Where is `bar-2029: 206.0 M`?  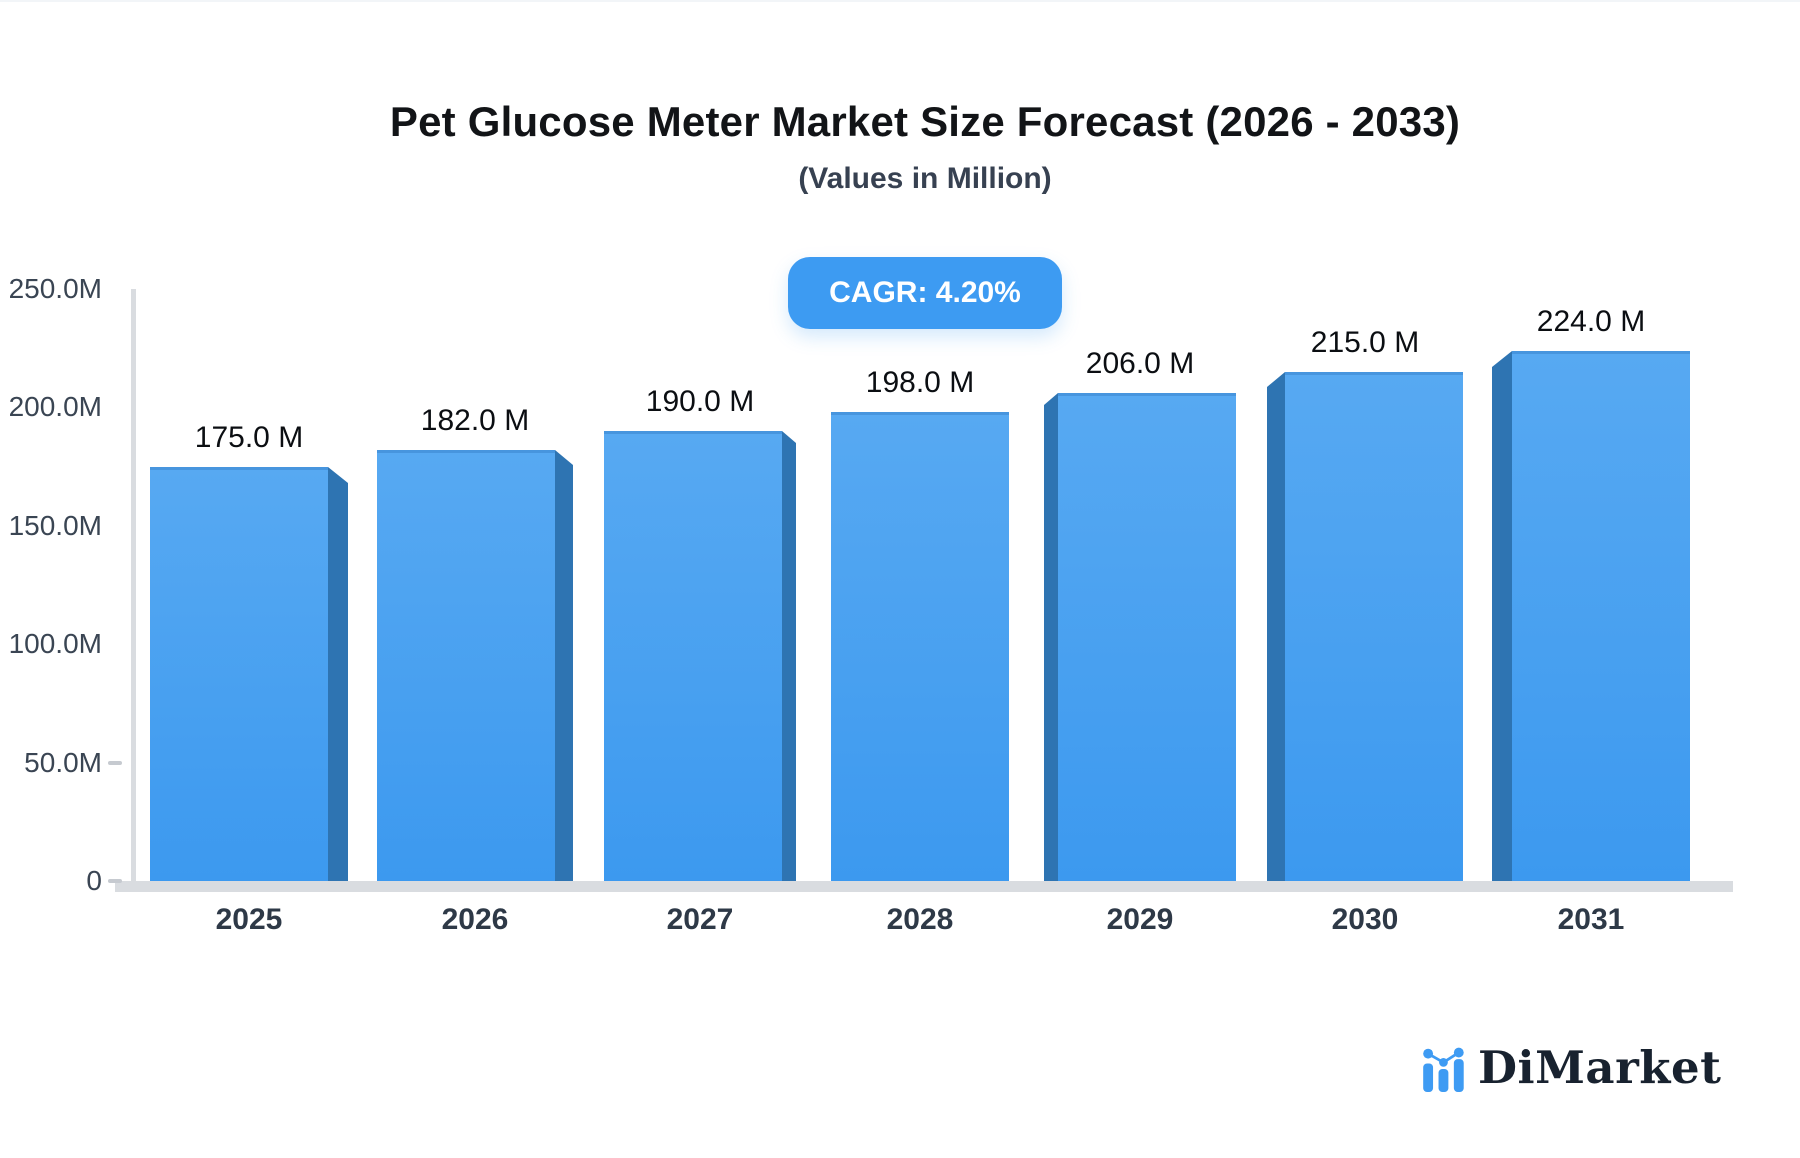 bar-2029: 206.0 M is located at coordinates (1140, 614).